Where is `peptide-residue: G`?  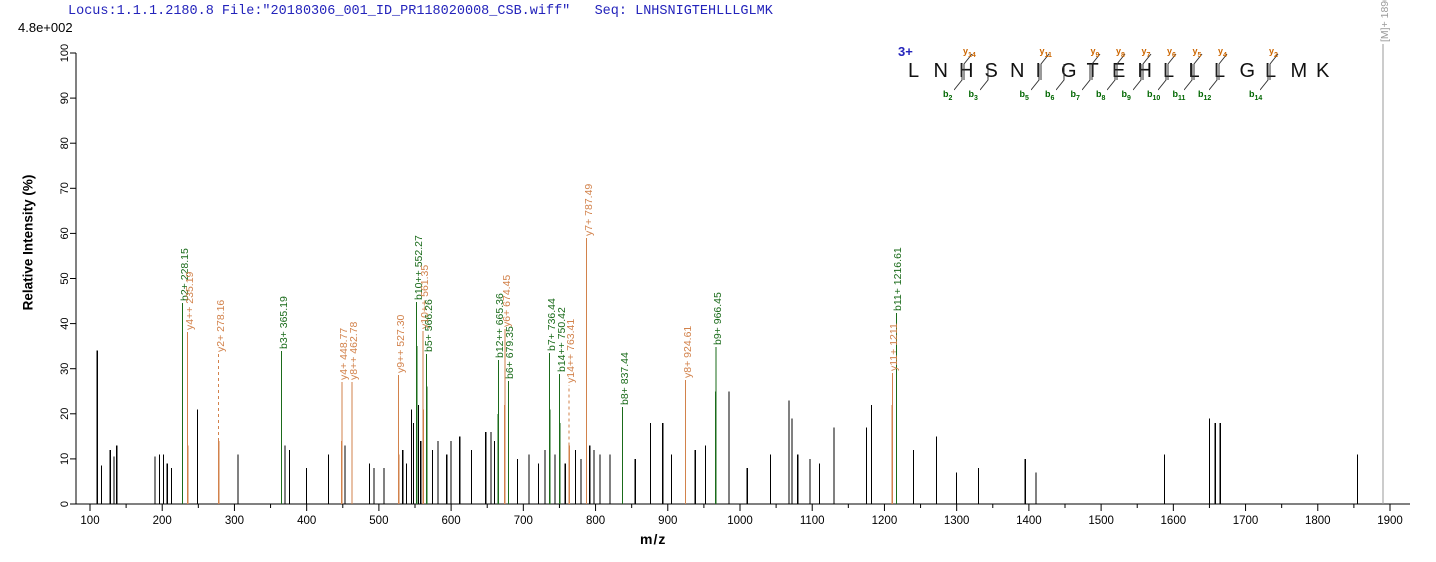 peptide-residue: G is located at coordinates (1069, 71).